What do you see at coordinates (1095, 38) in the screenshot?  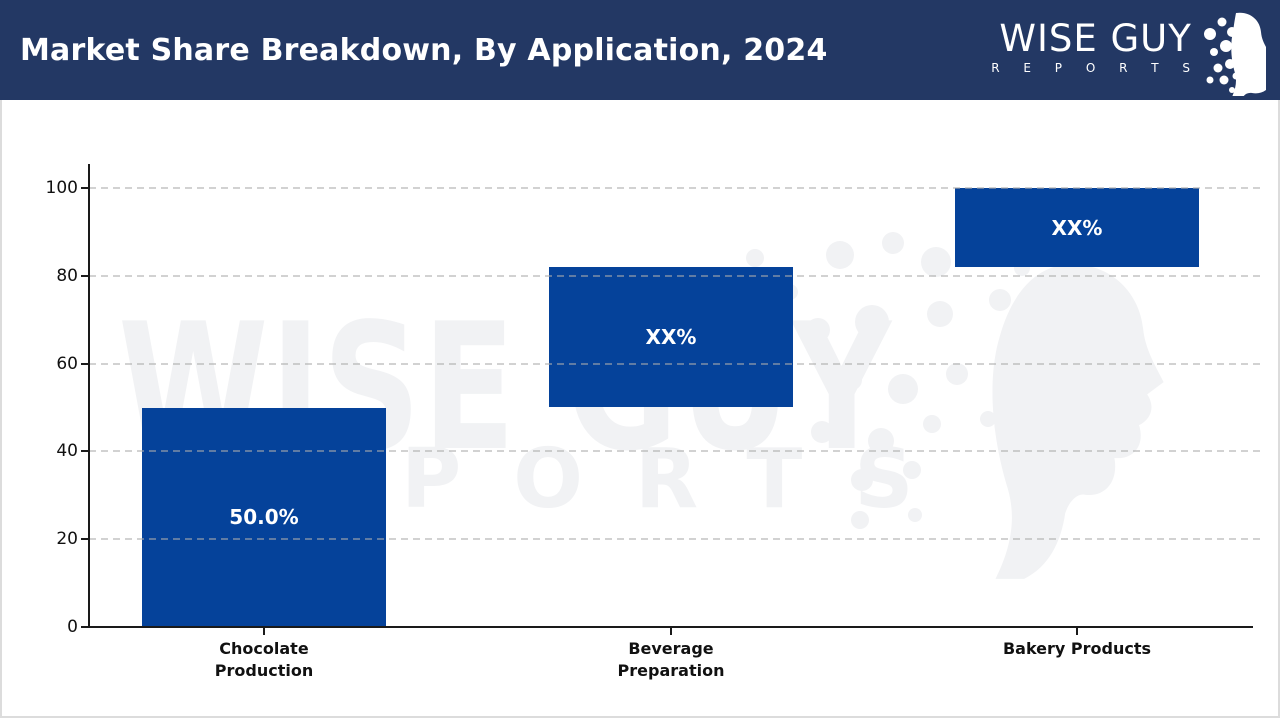 I see `logo-wordmark: WISE GUY` at bounding box center [1095, 38].